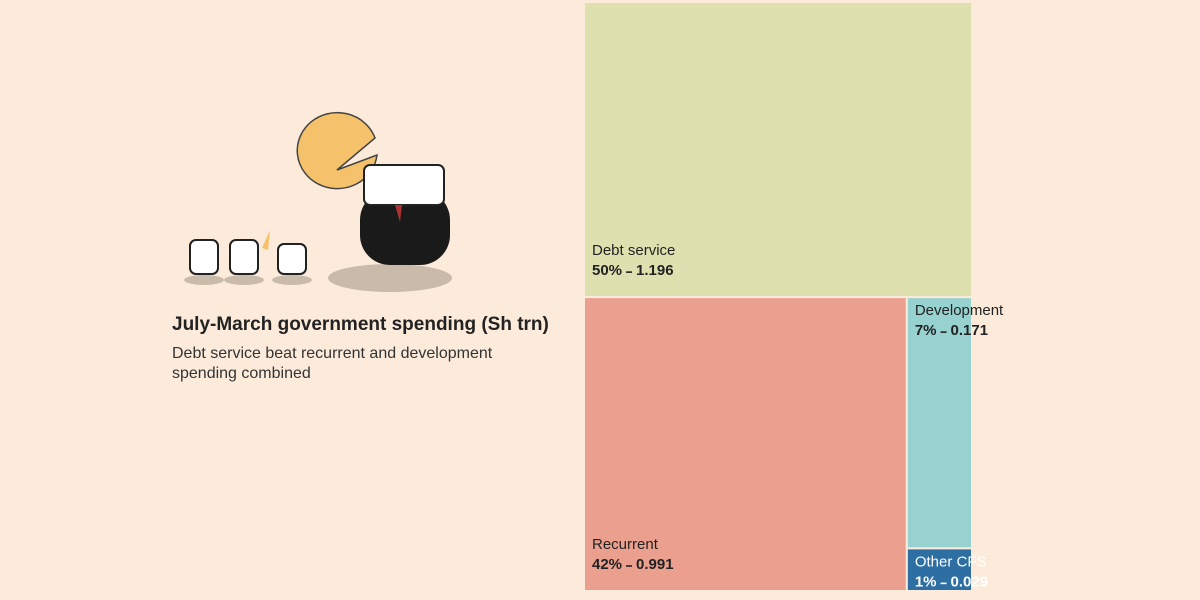 The height and width of the screenshot is (600, 1200). What do you see at coordinates (926, 330) in the screenshot?
I see `share-label: 7%` at bounding box center [926, 330].